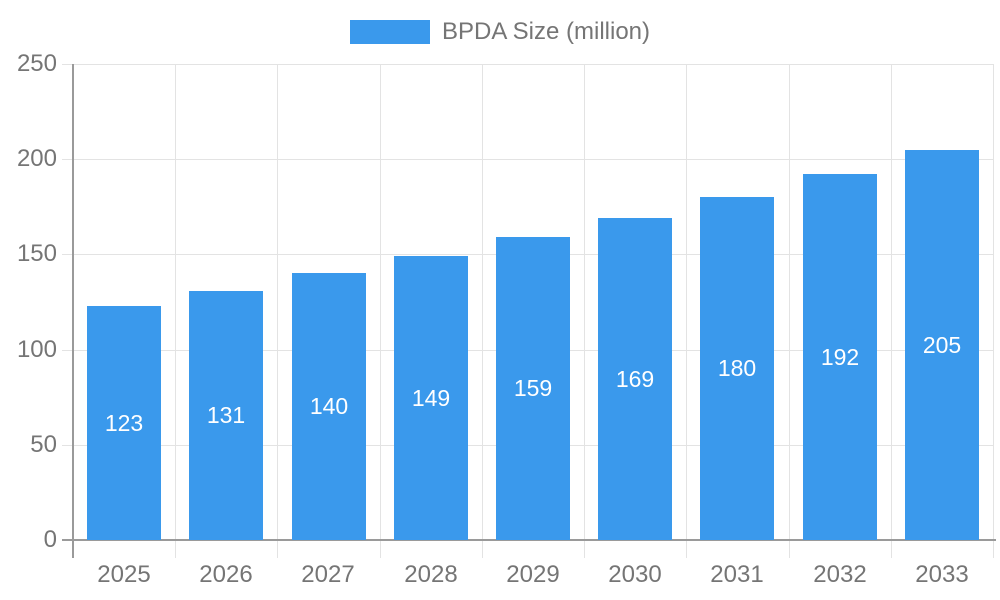  Describe the element at coordinates (36, 158) in the screenshot. I see `y-axis-tick-label: 200` at that location.